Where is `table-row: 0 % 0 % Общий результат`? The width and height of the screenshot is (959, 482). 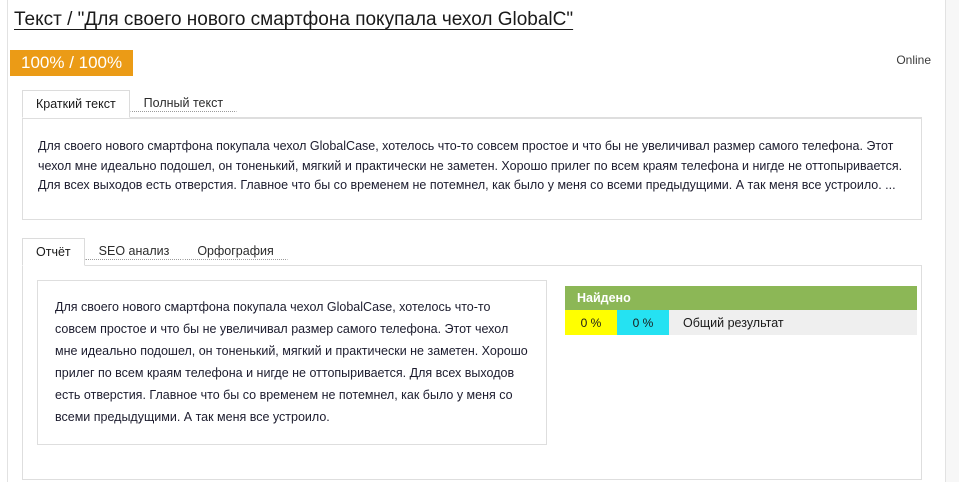 table-row: 0 % 0 % Общий результат is located at coordinates (741, 322).